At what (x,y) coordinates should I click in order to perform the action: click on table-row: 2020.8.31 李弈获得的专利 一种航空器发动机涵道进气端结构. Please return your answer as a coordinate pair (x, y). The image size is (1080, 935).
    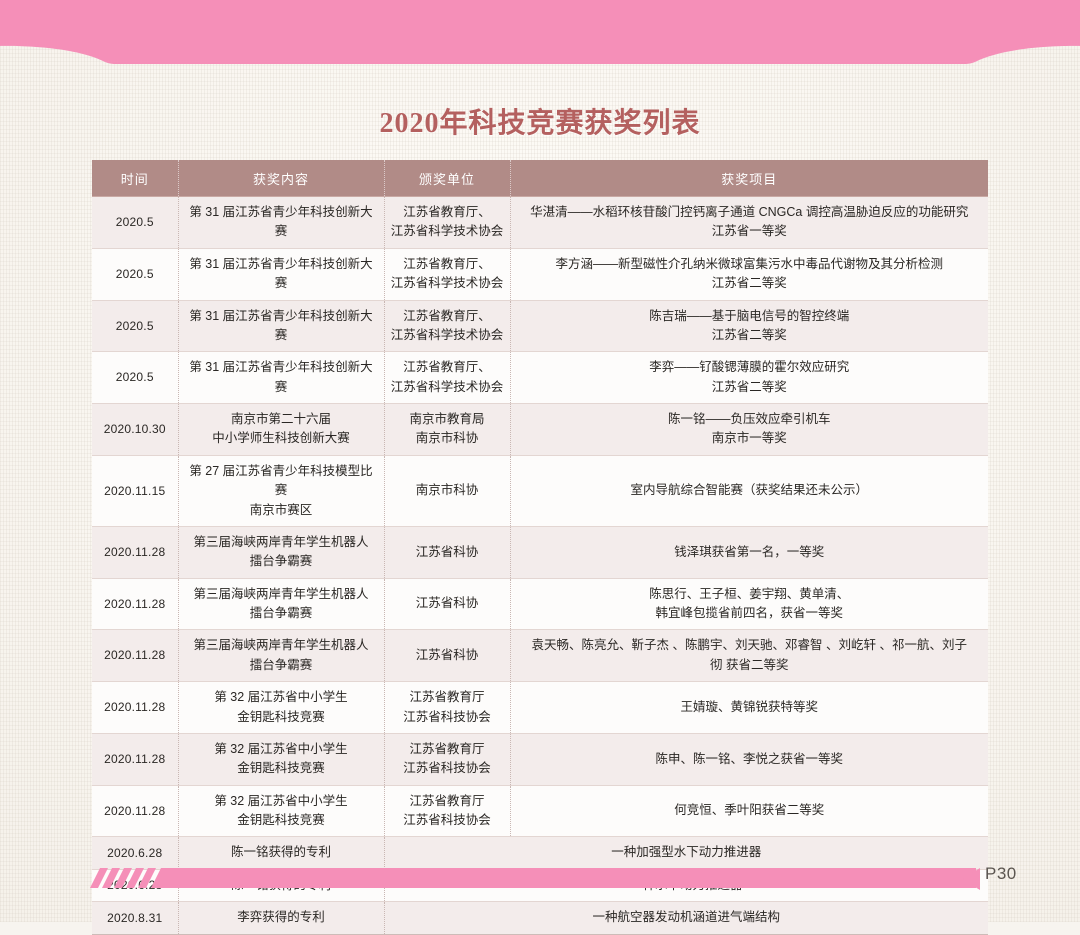
    Looking at the image, I should click on (540, 918).